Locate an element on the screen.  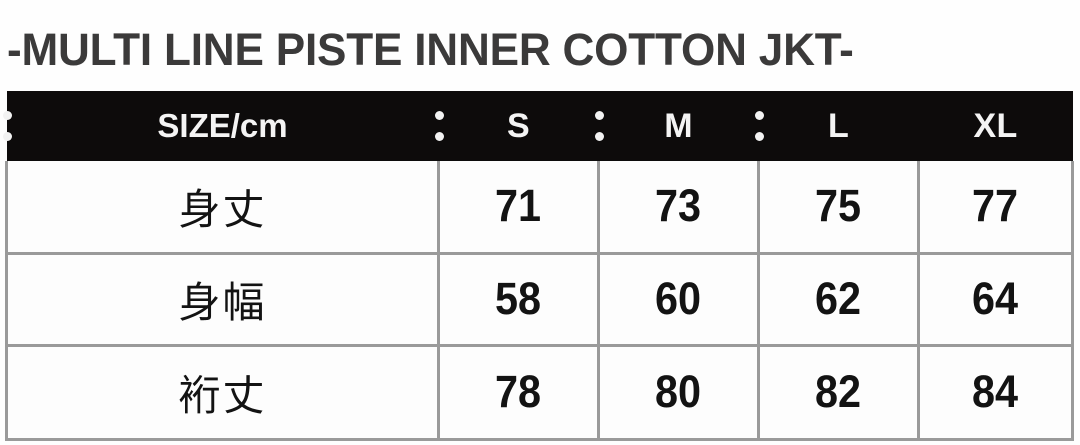
cell-body-length-m: 73 is located at coordinates (679, 208).